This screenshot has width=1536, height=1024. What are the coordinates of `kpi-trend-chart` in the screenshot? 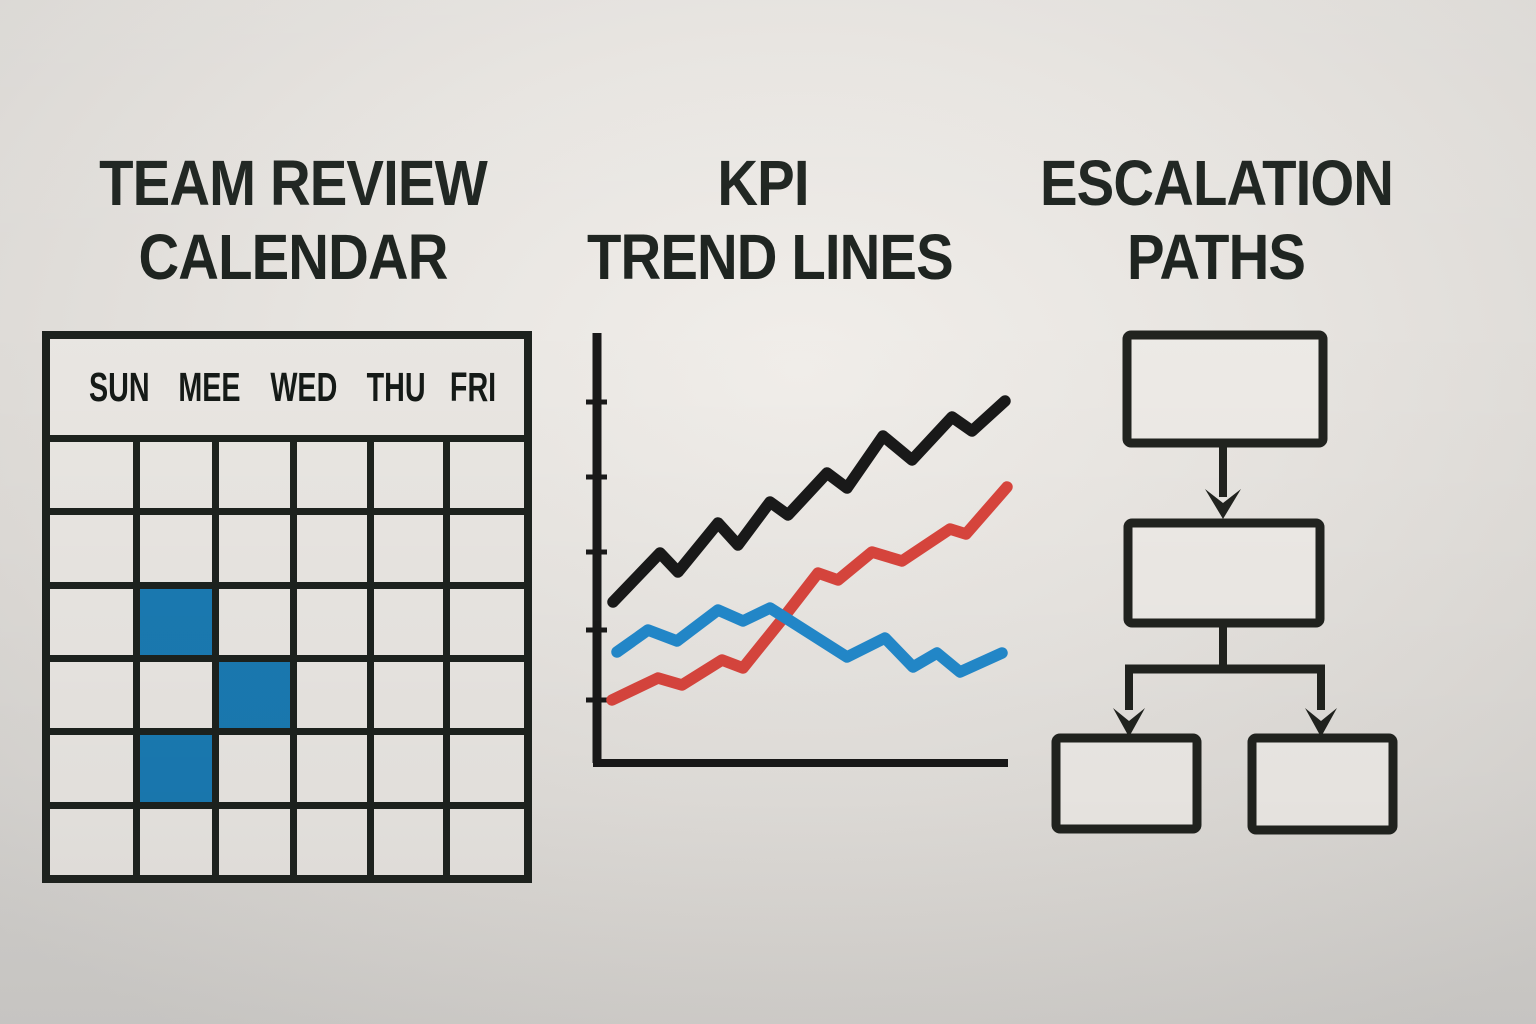 It's located at (799, 550).